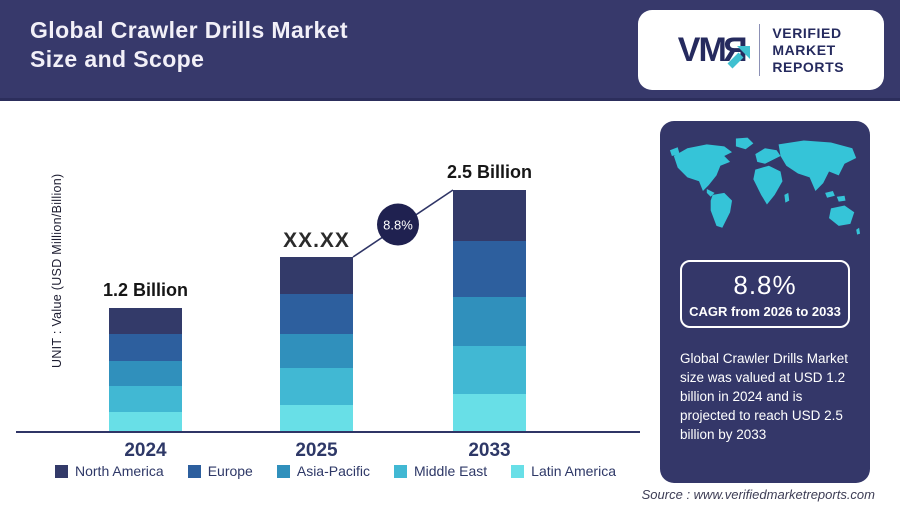 Image resolution: width=900 pixels, height=506 pixels. What do you see at coordinates (702, 50) in the screenshot?
I see `vmr-logo-vm: VM` at bounding box center [702, 50].